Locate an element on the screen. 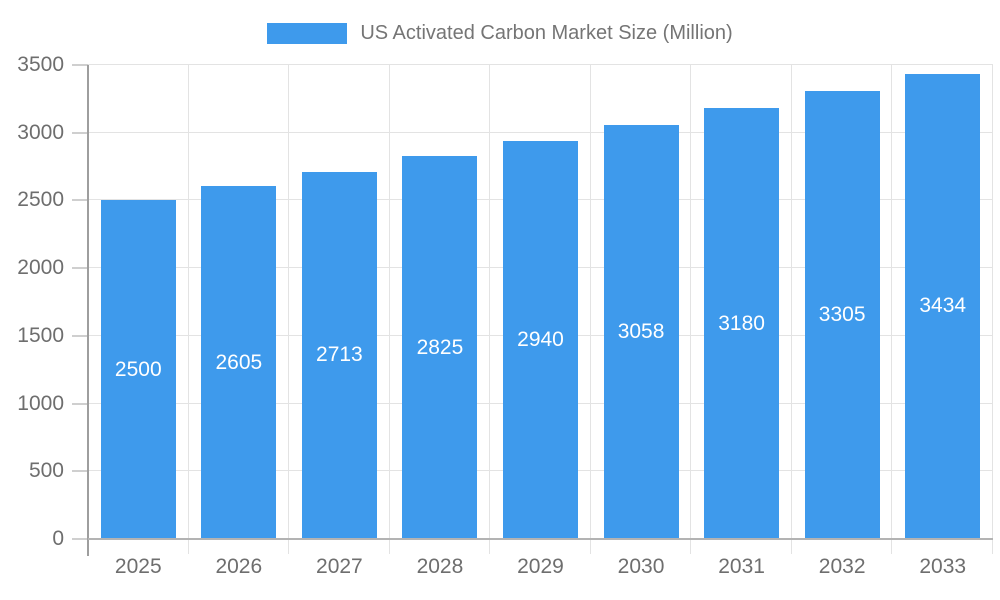 This screenshot has height=600, width=1000. bar-2028: 2825 is located at coordinates (440, 347).